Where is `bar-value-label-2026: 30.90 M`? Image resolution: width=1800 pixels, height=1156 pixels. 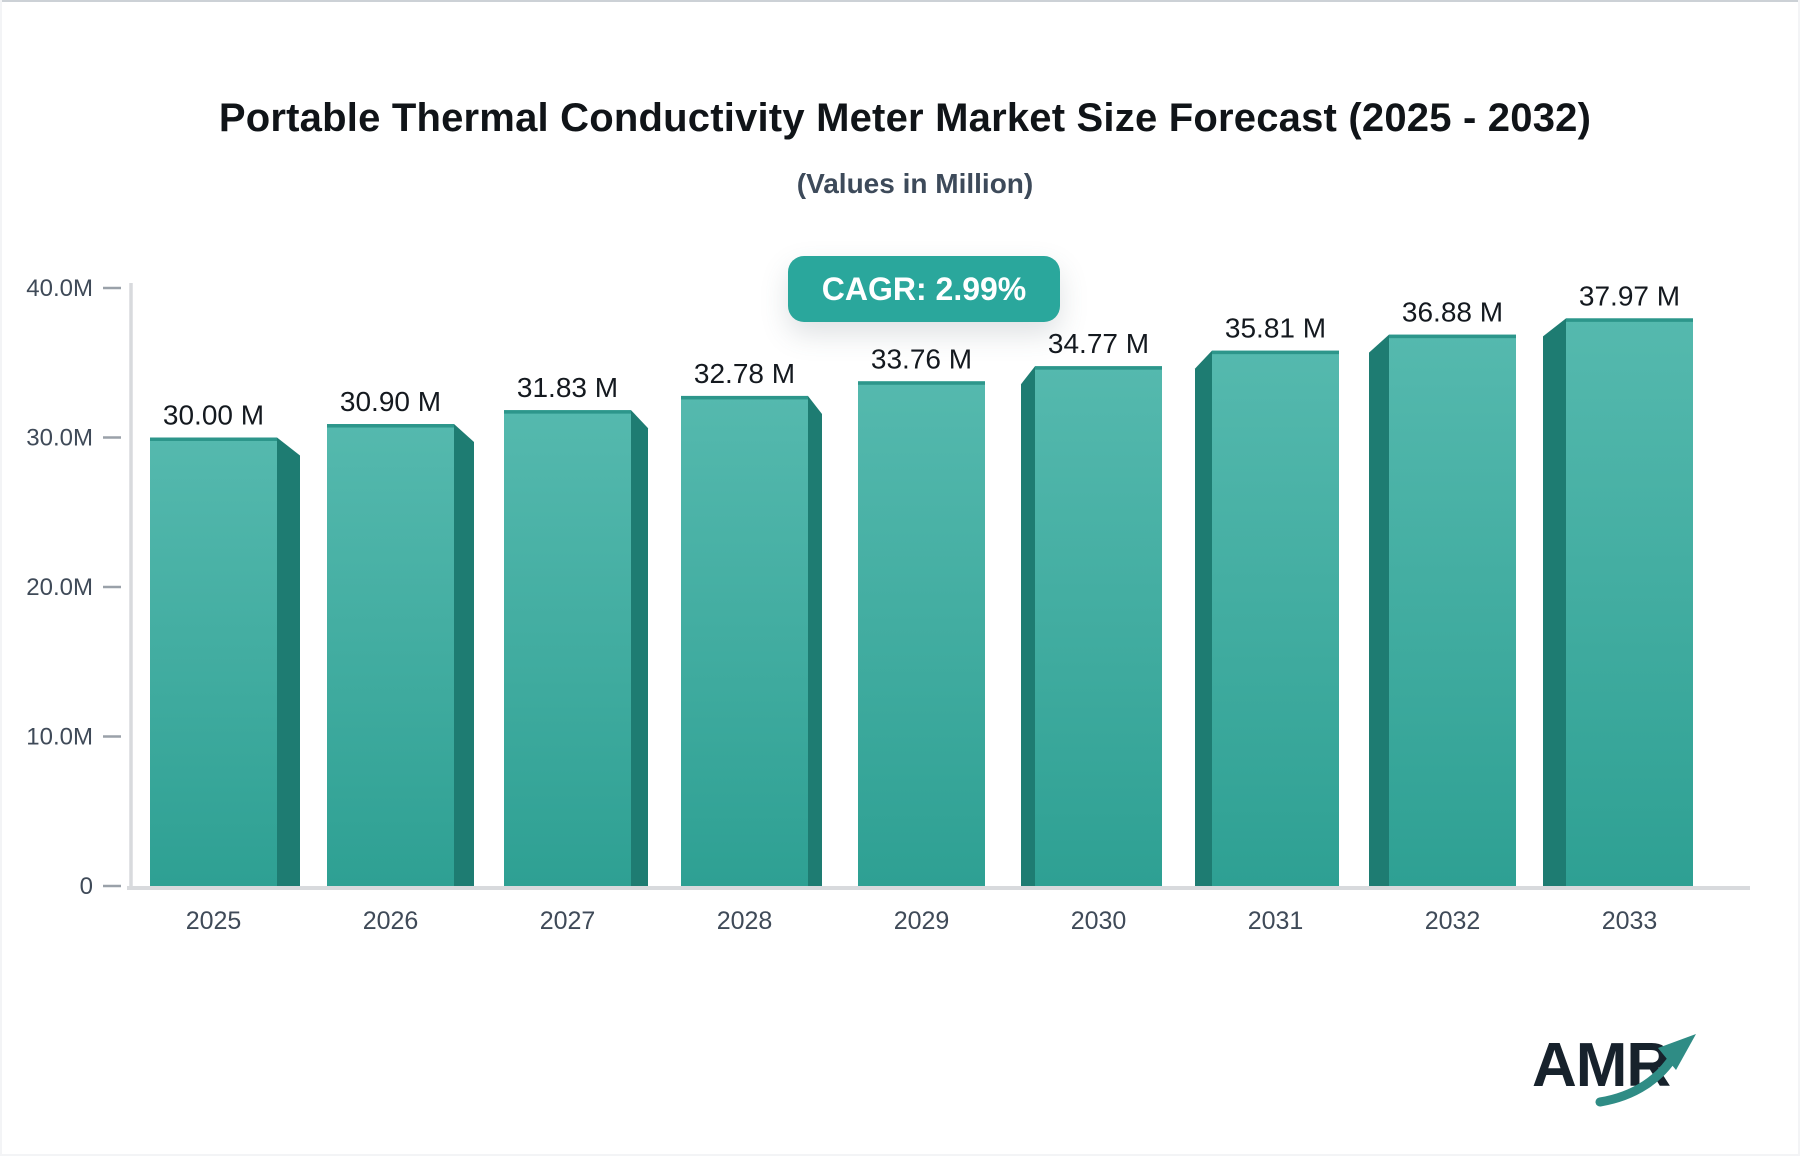 bar-value-label-2026: 30.90 M is located at coordinates (390, 401).